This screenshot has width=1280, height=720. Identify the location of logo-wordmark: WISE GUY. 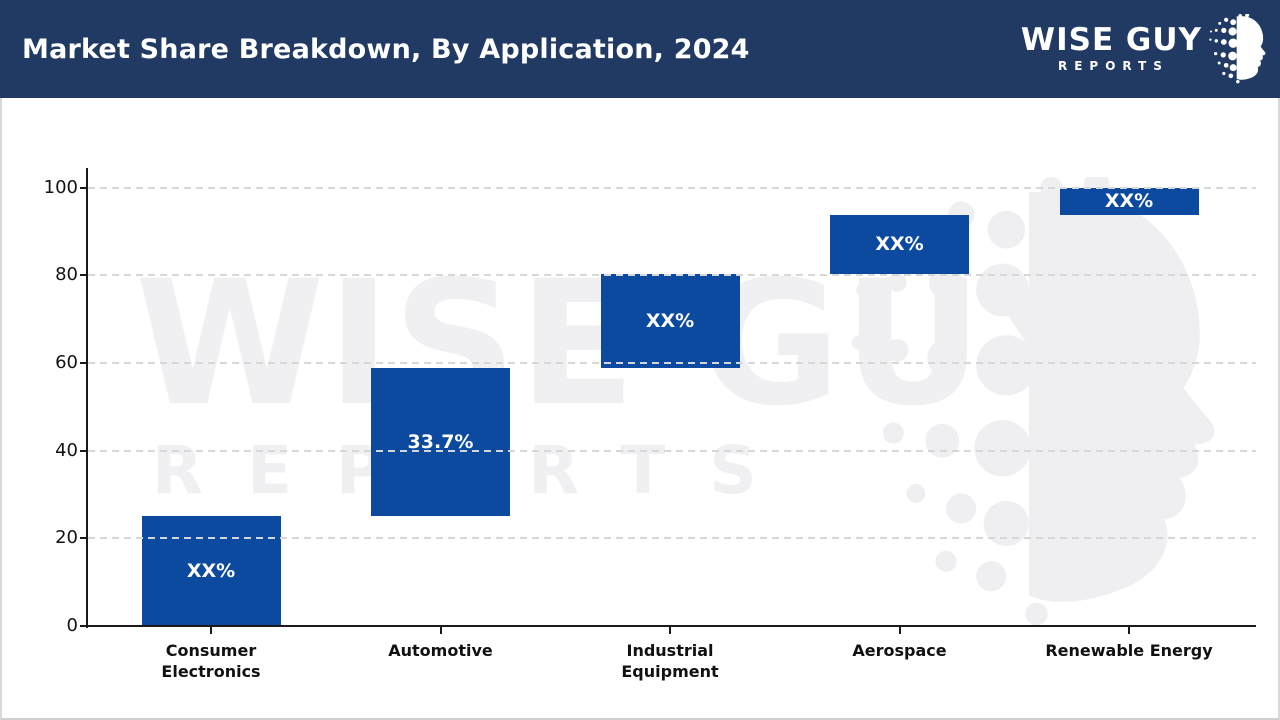
(1111, 40).